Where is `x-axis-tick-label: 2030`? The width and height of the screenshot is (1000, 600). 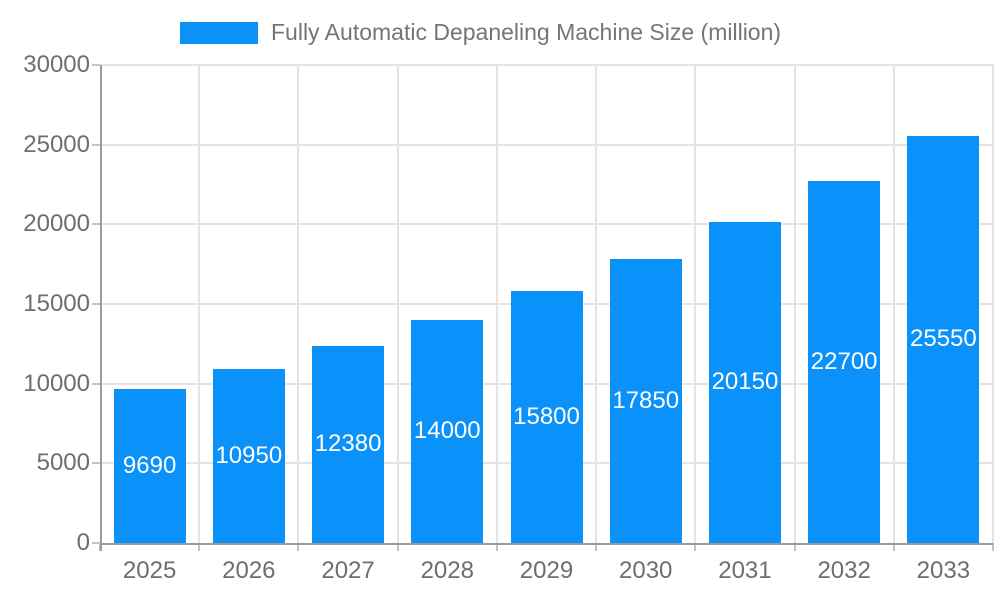 x-axis-tick-label: 2030 is located at coordinates (646, 570).